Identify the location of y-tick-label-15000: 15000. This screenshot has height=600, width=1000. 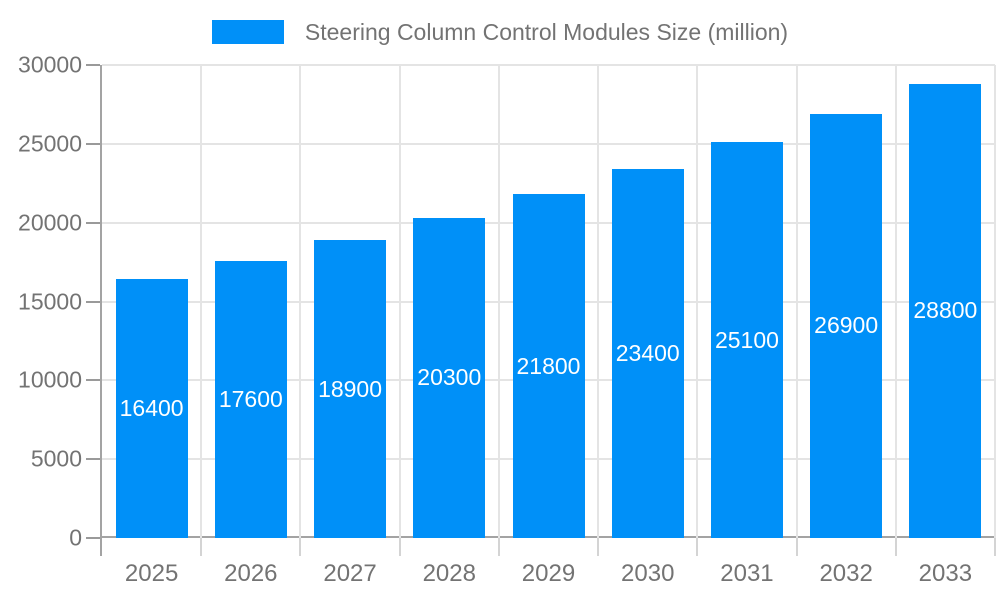
(50, 301).